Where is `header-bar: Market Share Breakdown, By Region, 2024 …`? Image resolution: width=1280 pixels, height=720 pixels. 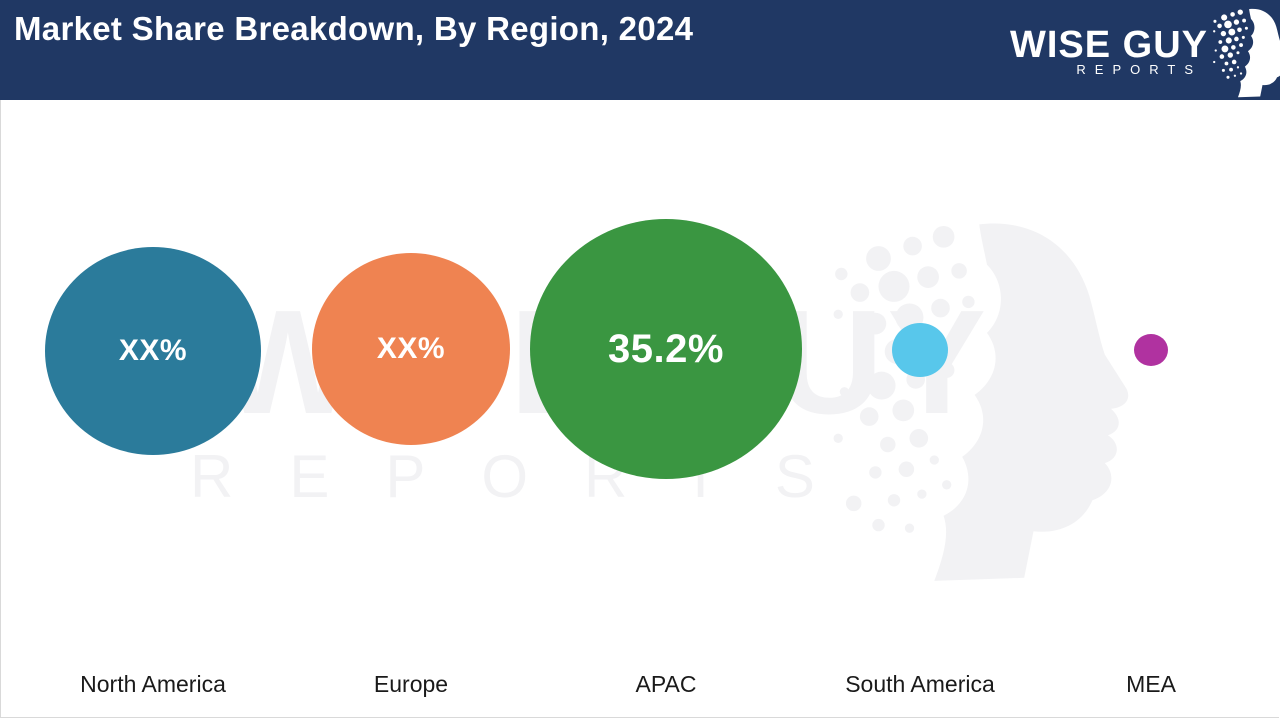 header-bar: Market Share Breakdown, By Region, 2024 … is located at coordinates (640, 50).